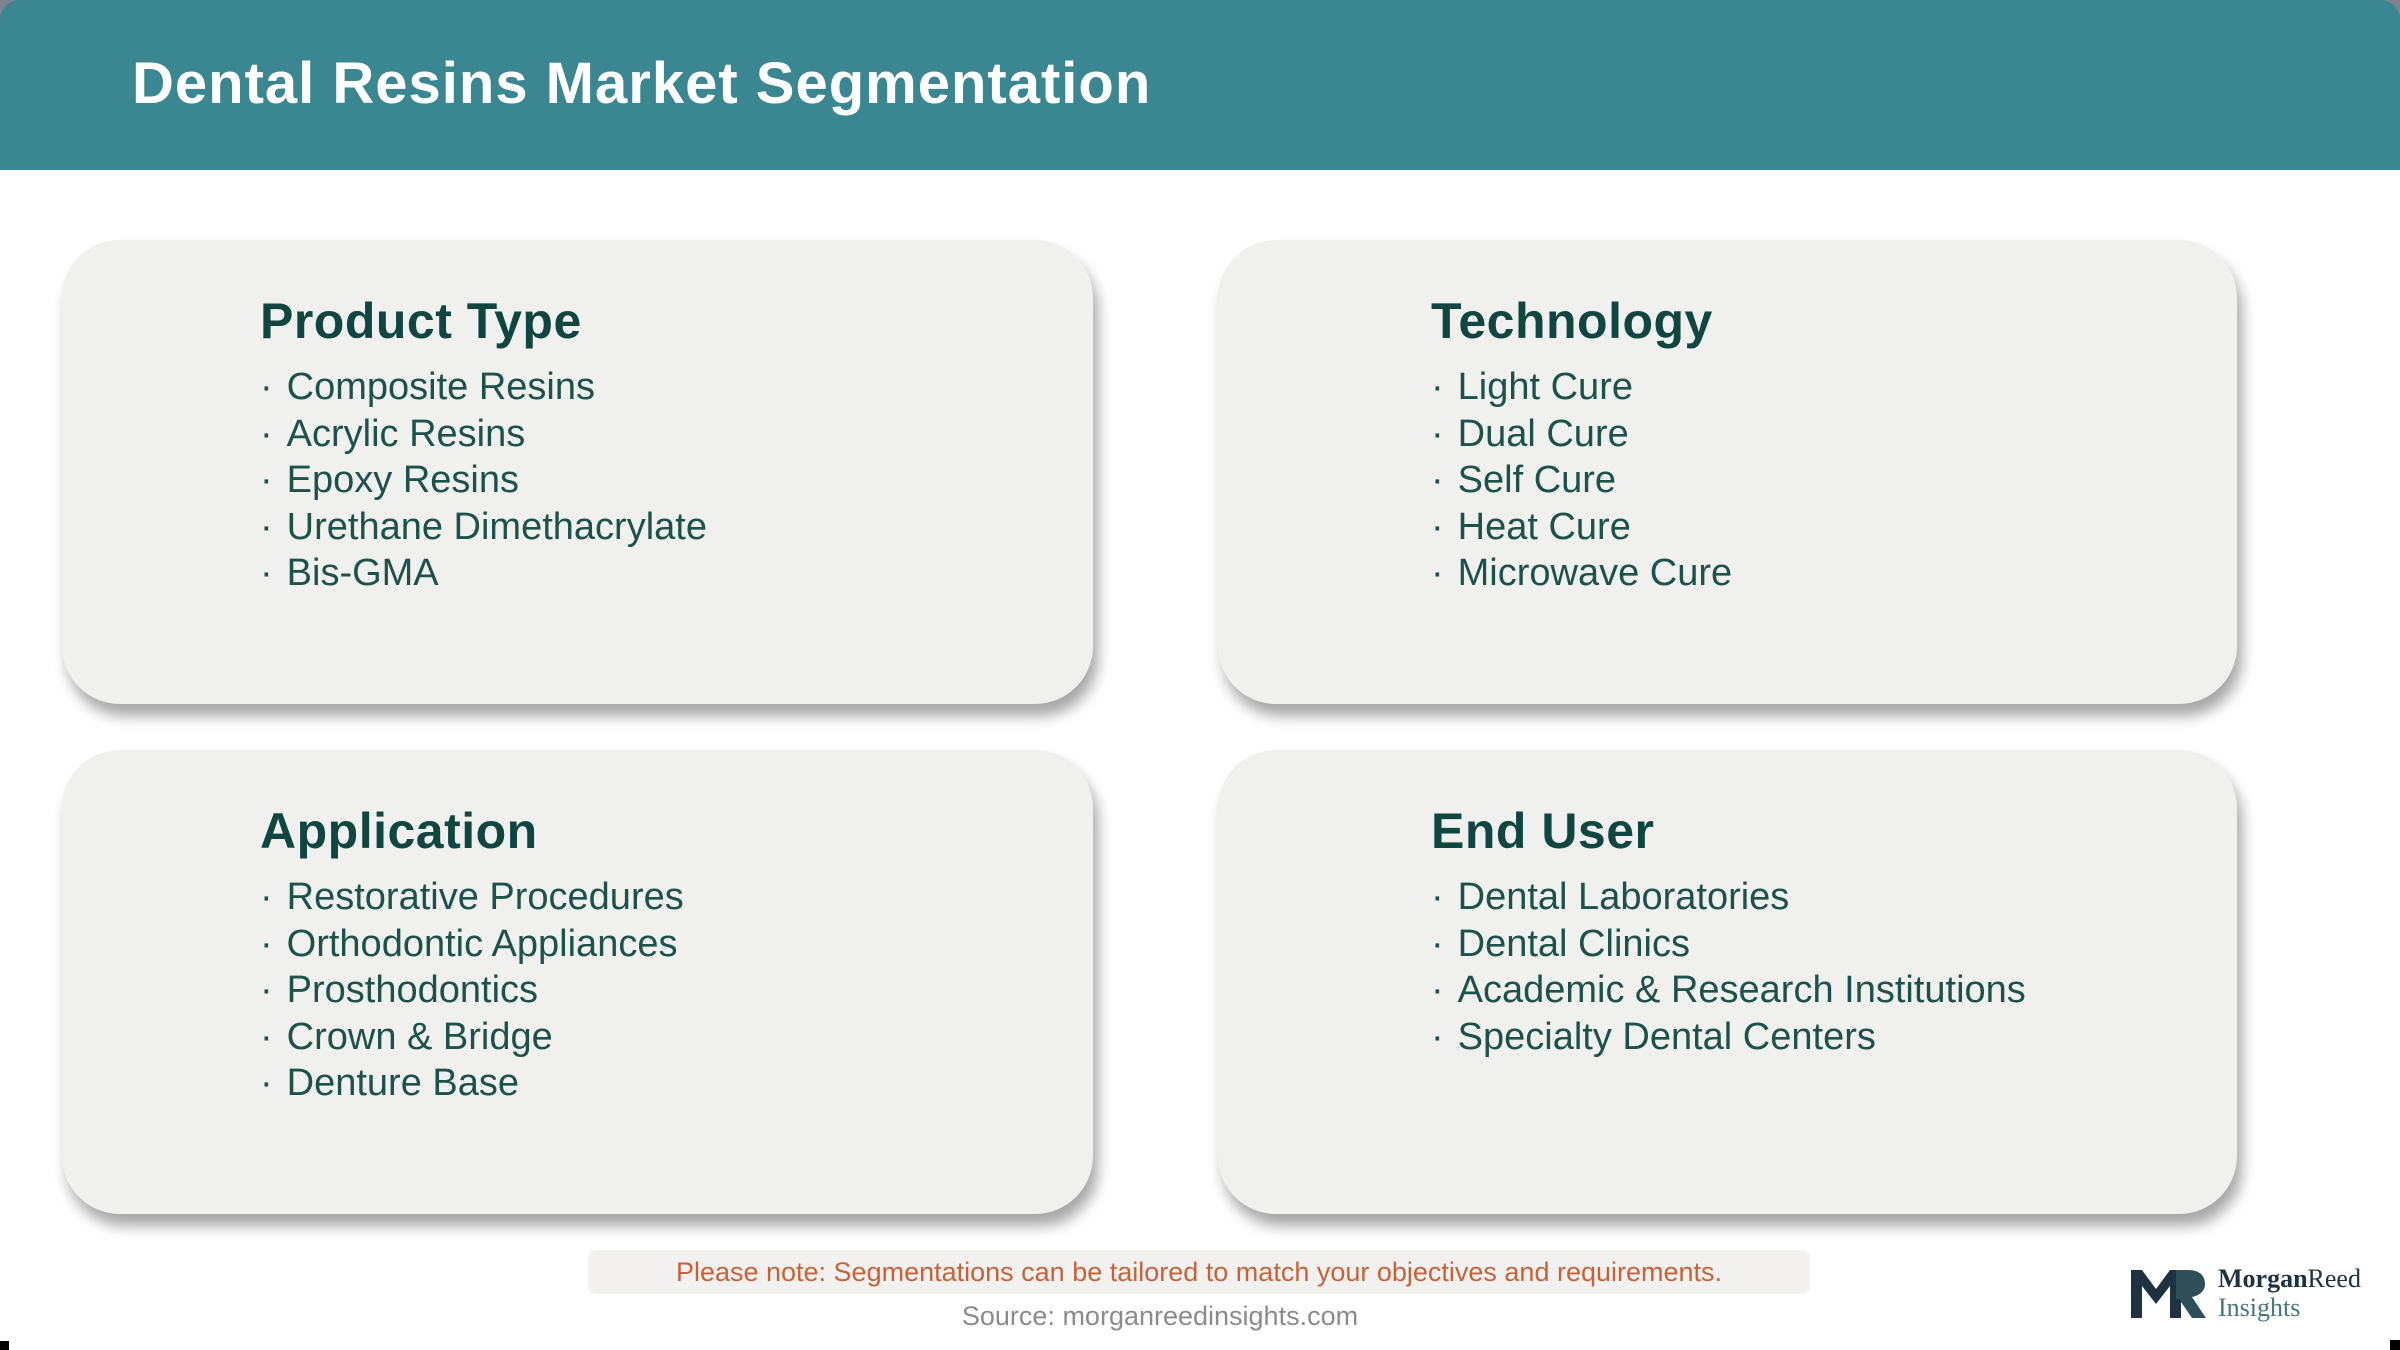 The image size is (2400, 1350). What do you see at coordinates (1814, 434) in the screenshot?
I see `list-item: Dual Cure` at bounding box center [1814, 434].